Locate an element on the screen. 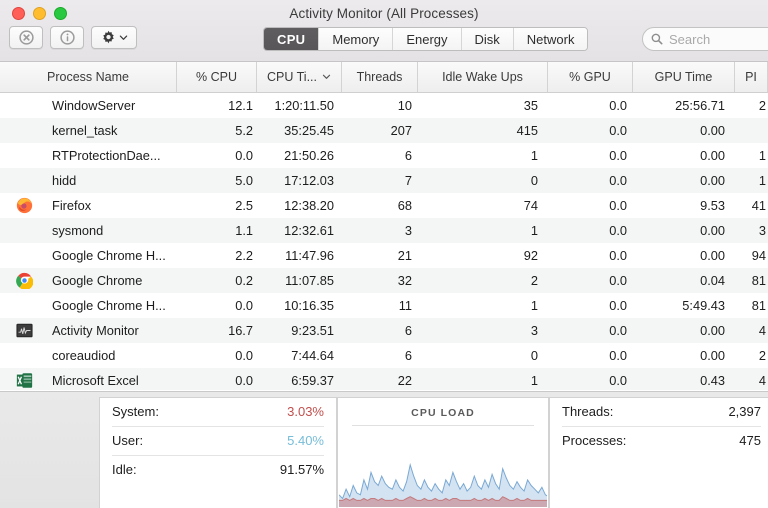  cpu-stat-value: 5.40% is located at coordinates (305, 440).